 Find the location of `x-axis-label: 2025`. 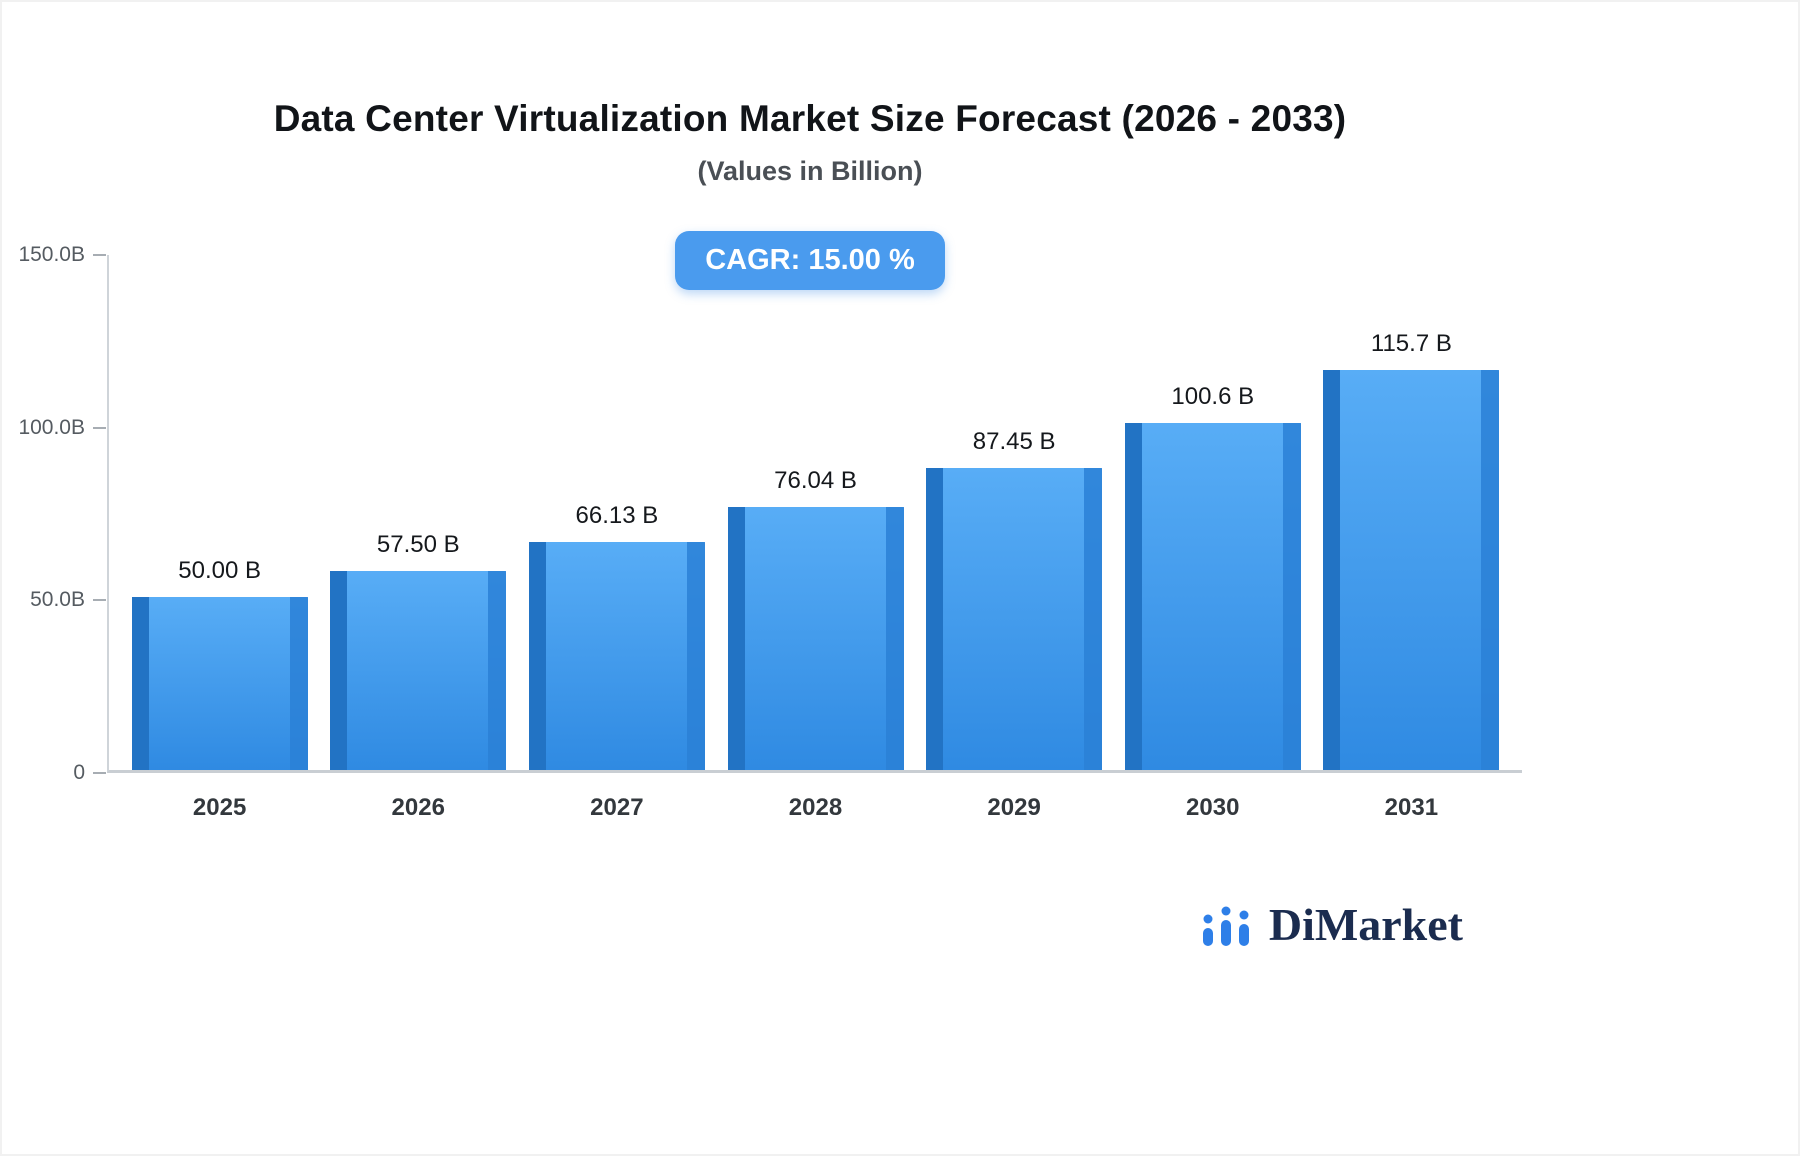

x-axis-label: 2025 is located at coordinates (219, 807).